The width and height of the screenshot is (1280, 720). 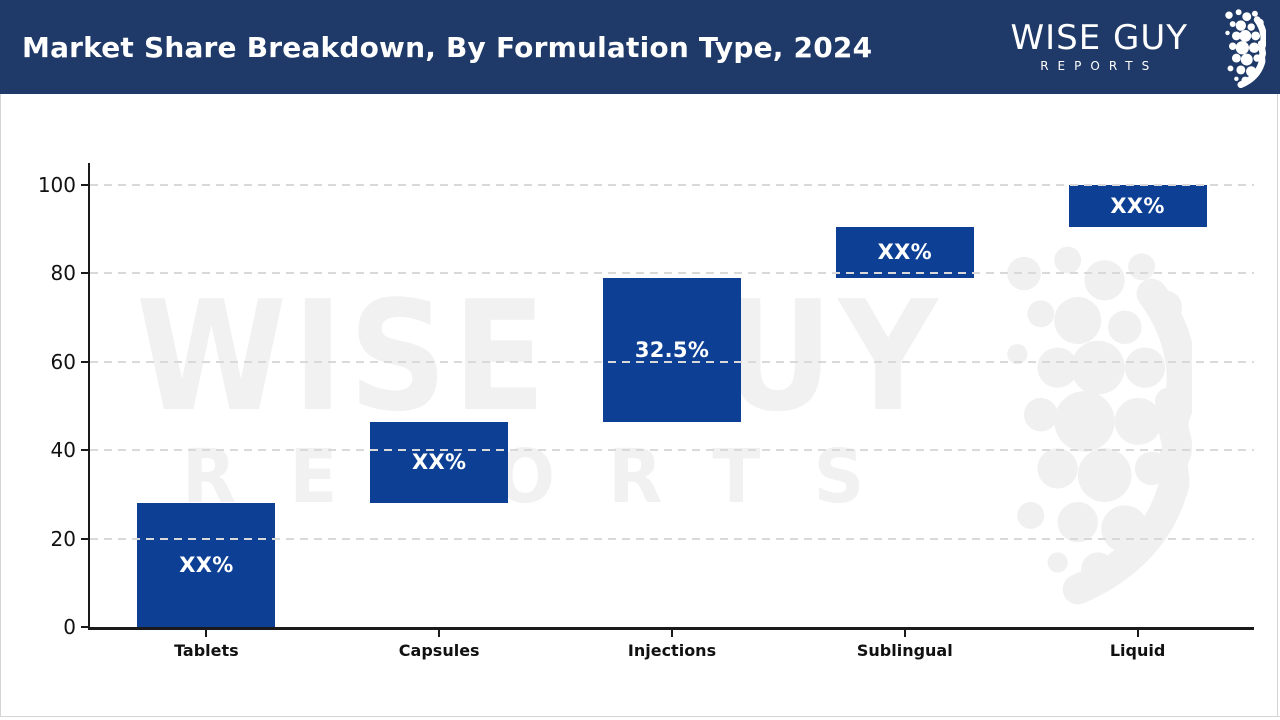 I want to click on watermark-face-icon, so click(x=1099, y=425).